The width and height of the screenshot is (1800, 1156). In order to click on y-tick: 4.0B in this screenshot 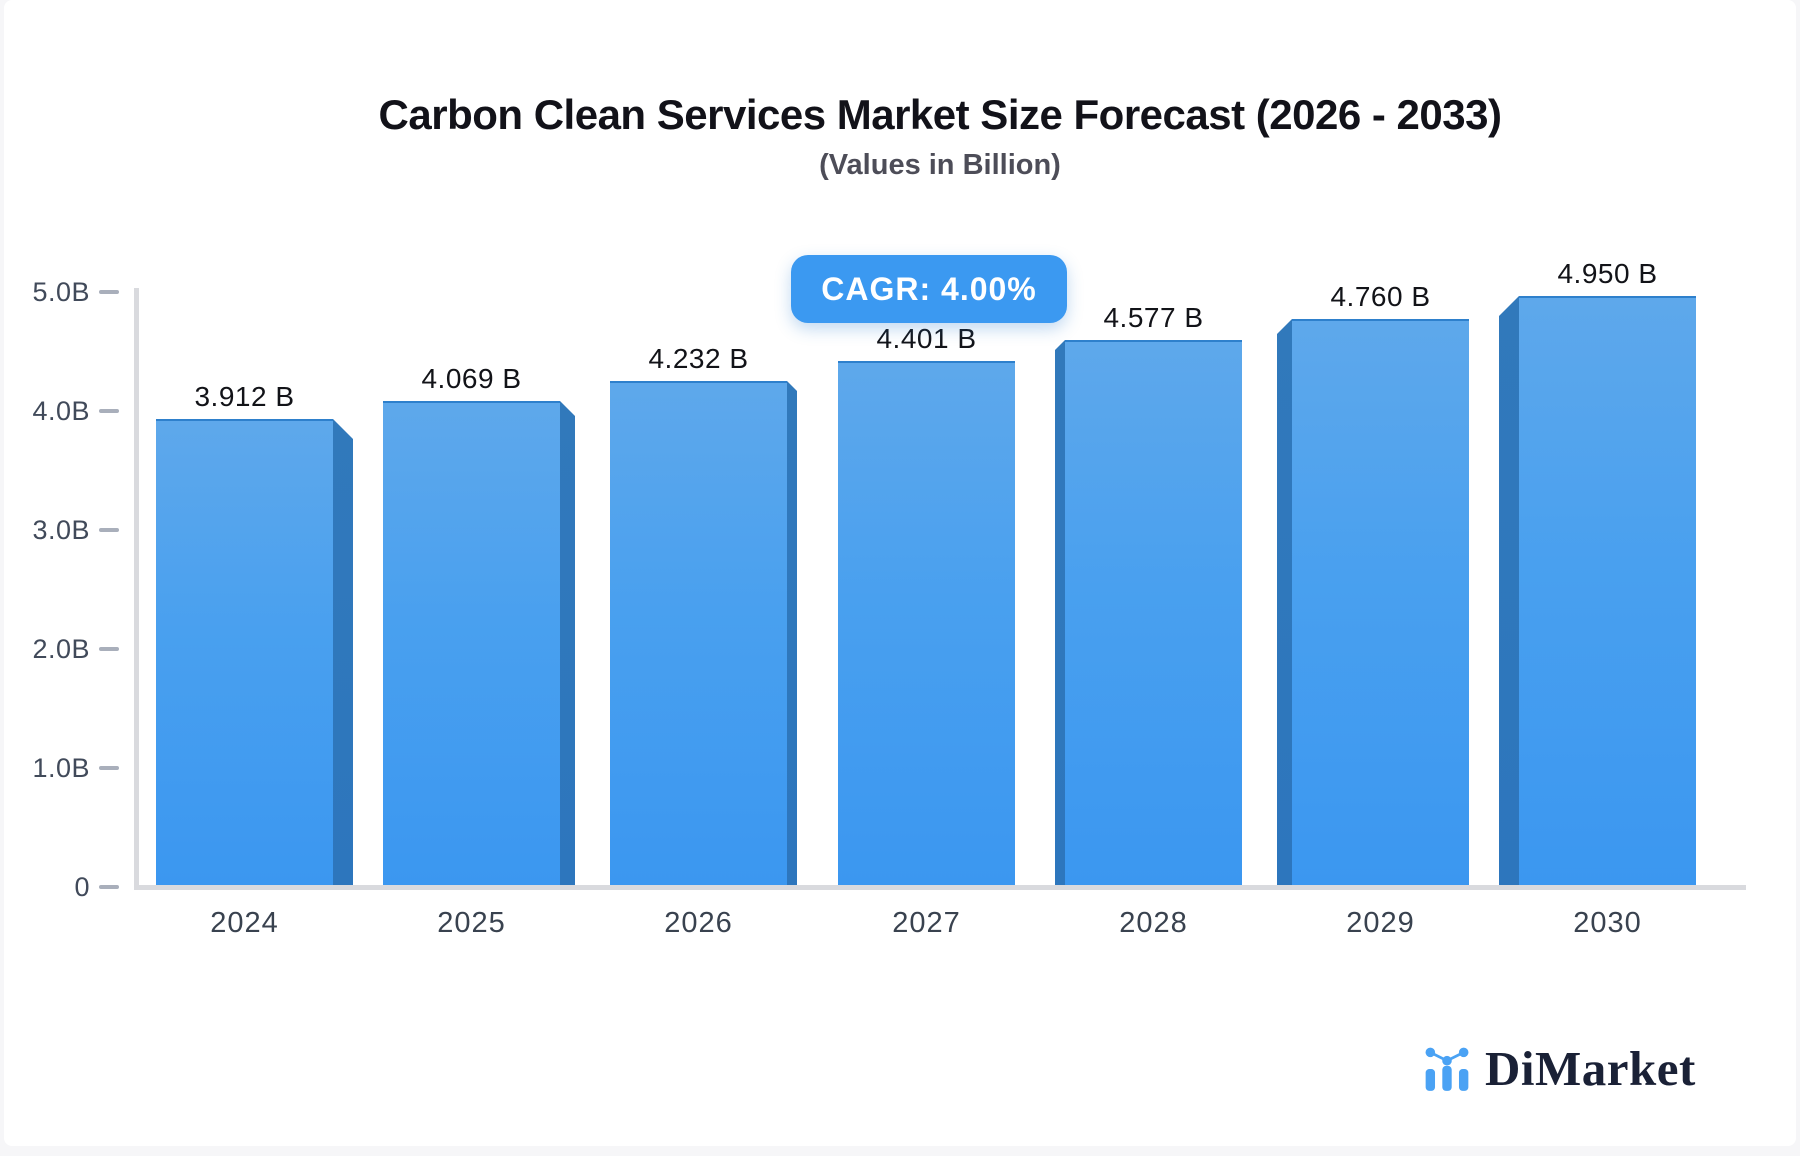, I will do `click(61, 411)`.